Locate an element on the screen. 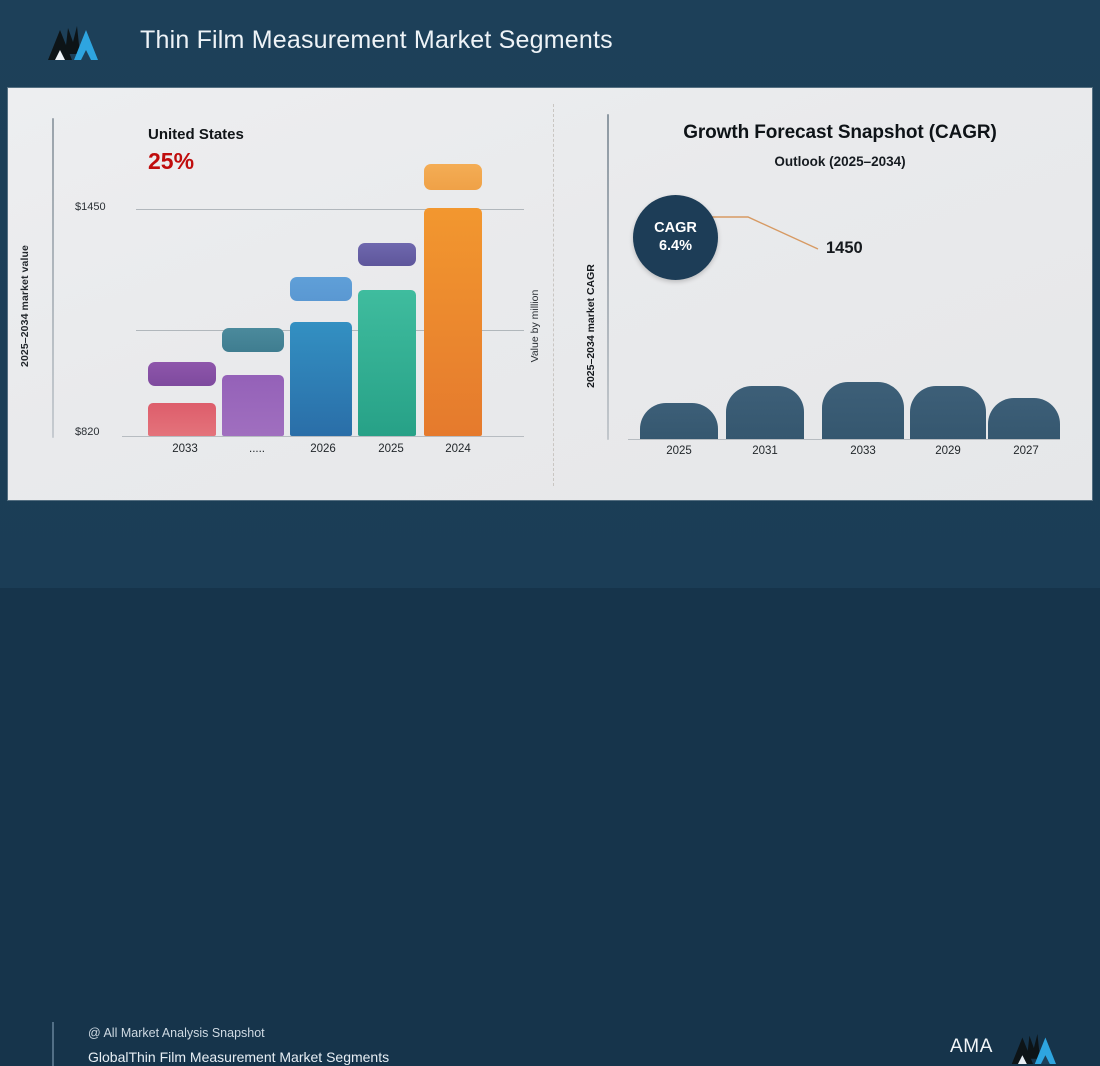  bar-cap-2024 is located at coordinates (453, 177).